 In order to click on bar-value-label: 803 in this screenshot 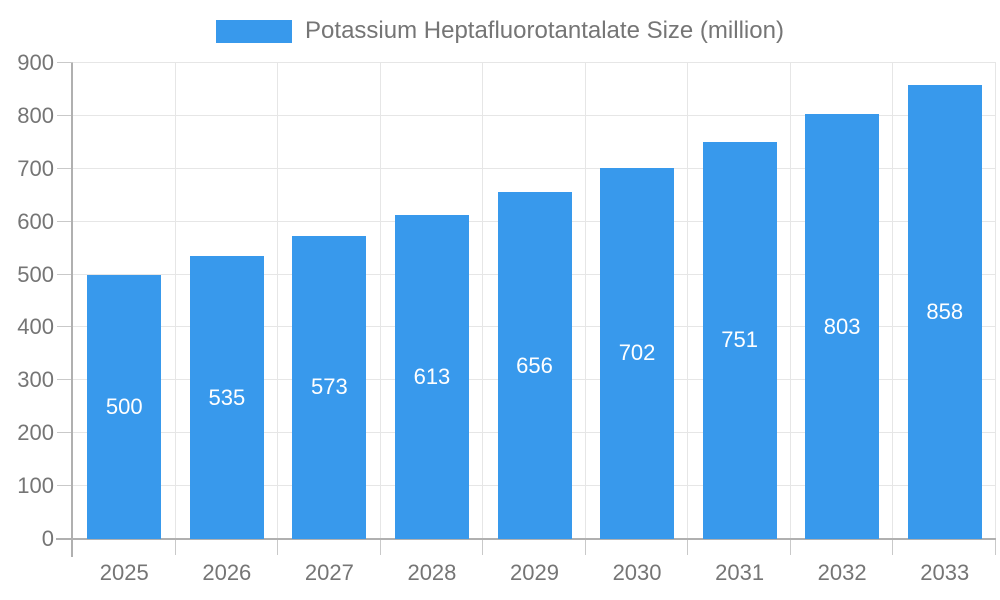, I will do `click(842, 326)`.